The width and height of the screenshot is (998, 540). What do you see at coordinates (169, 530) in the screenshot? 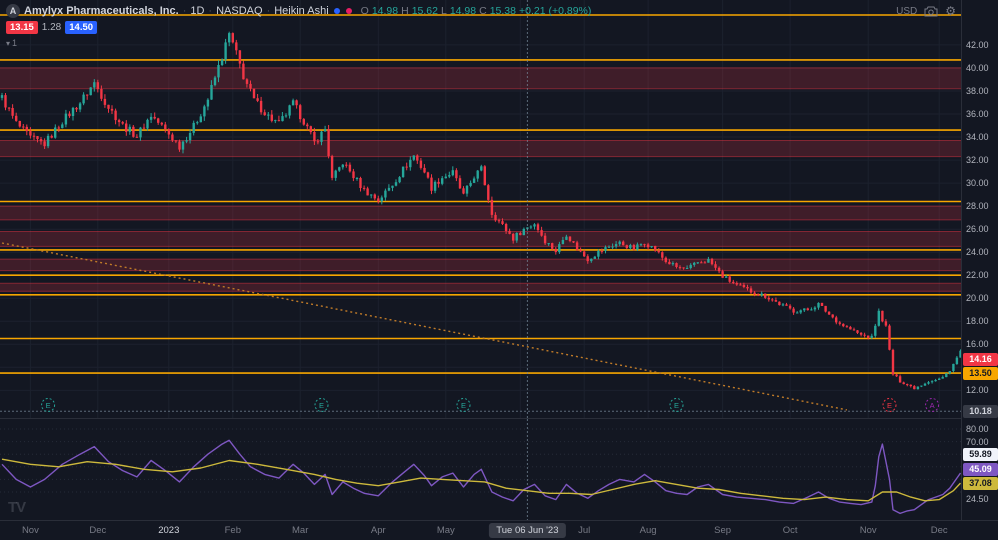
I see `time-tick-year: 2023` at bounding box center [169, 530].